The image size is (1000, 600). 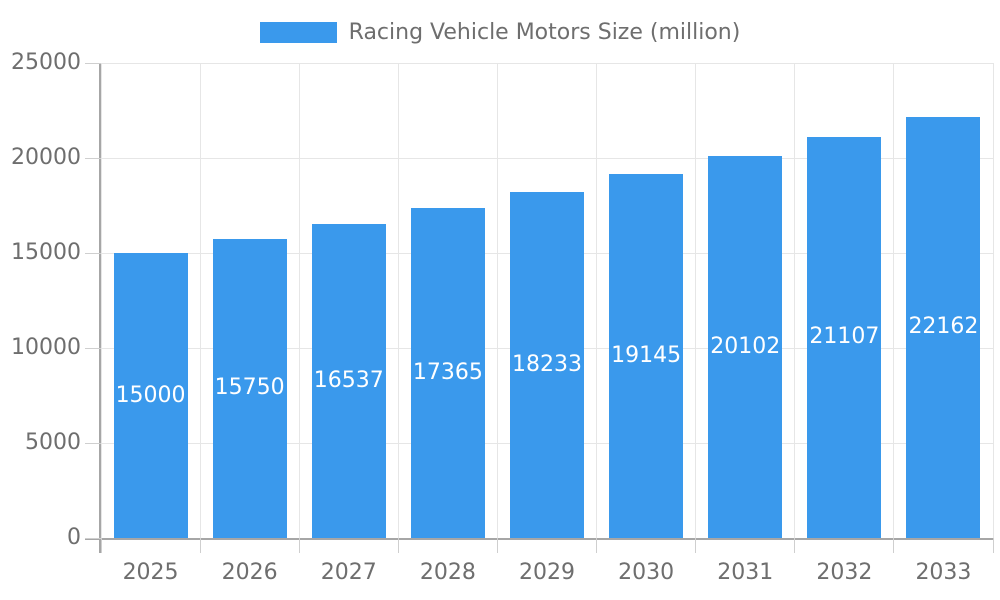 I want to click on bar-value-label: 18233, so click(x=547, y=364).